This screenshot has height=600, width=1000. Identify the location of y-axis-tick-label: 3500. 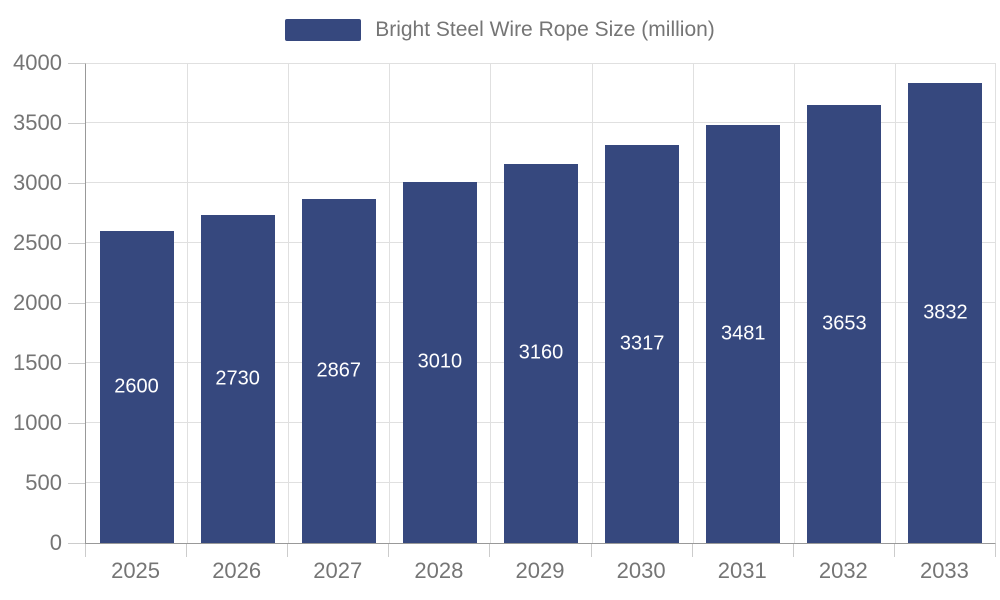
(37, 122).